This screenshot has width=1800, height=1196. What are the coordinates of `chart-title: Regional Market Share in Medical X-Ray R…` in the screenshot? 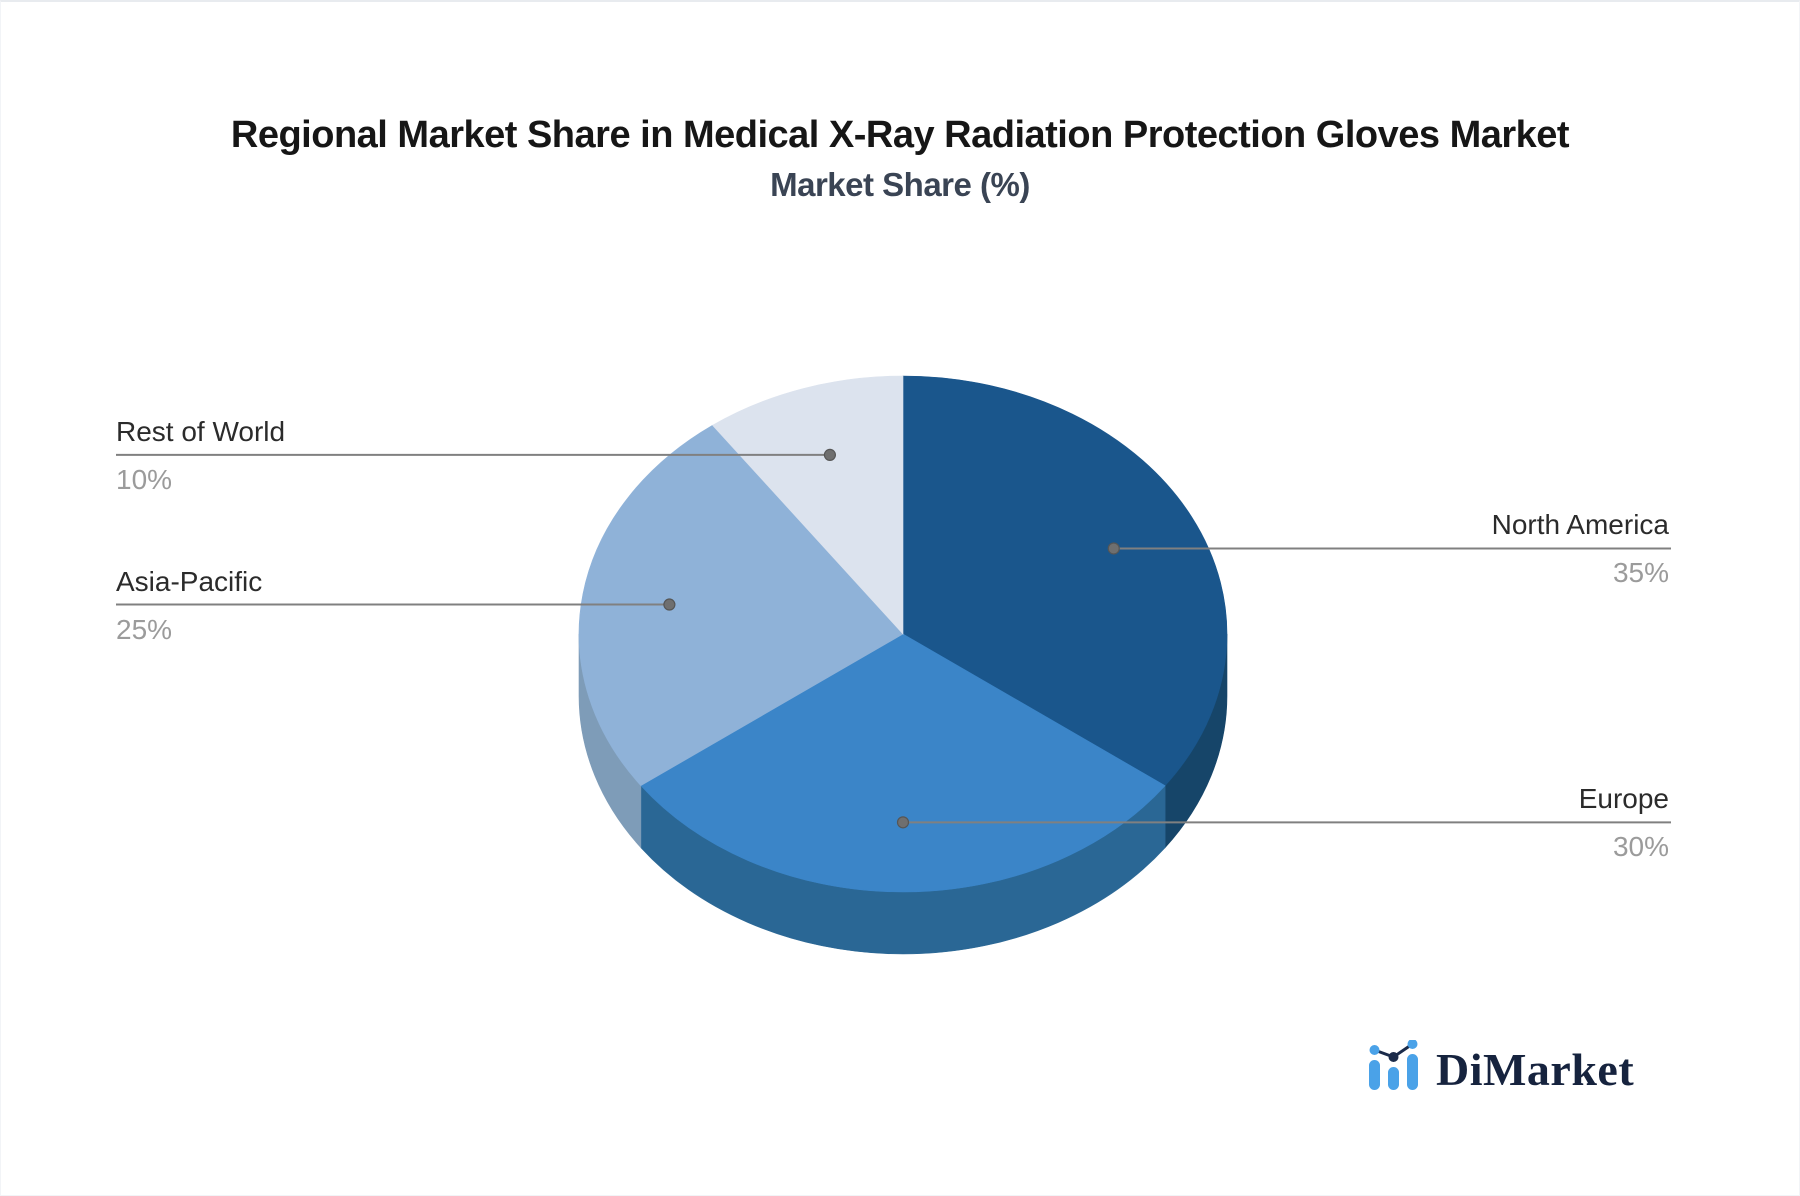 It's located at (900, 135).